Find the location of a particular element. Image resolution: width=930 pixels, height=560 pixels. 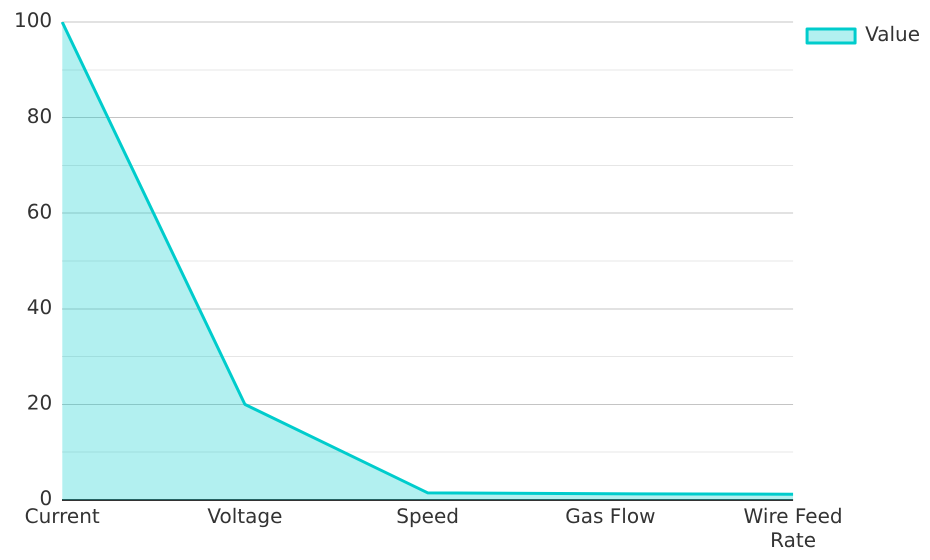

y-tick-label: 60 is located at coordinates (39, 211).